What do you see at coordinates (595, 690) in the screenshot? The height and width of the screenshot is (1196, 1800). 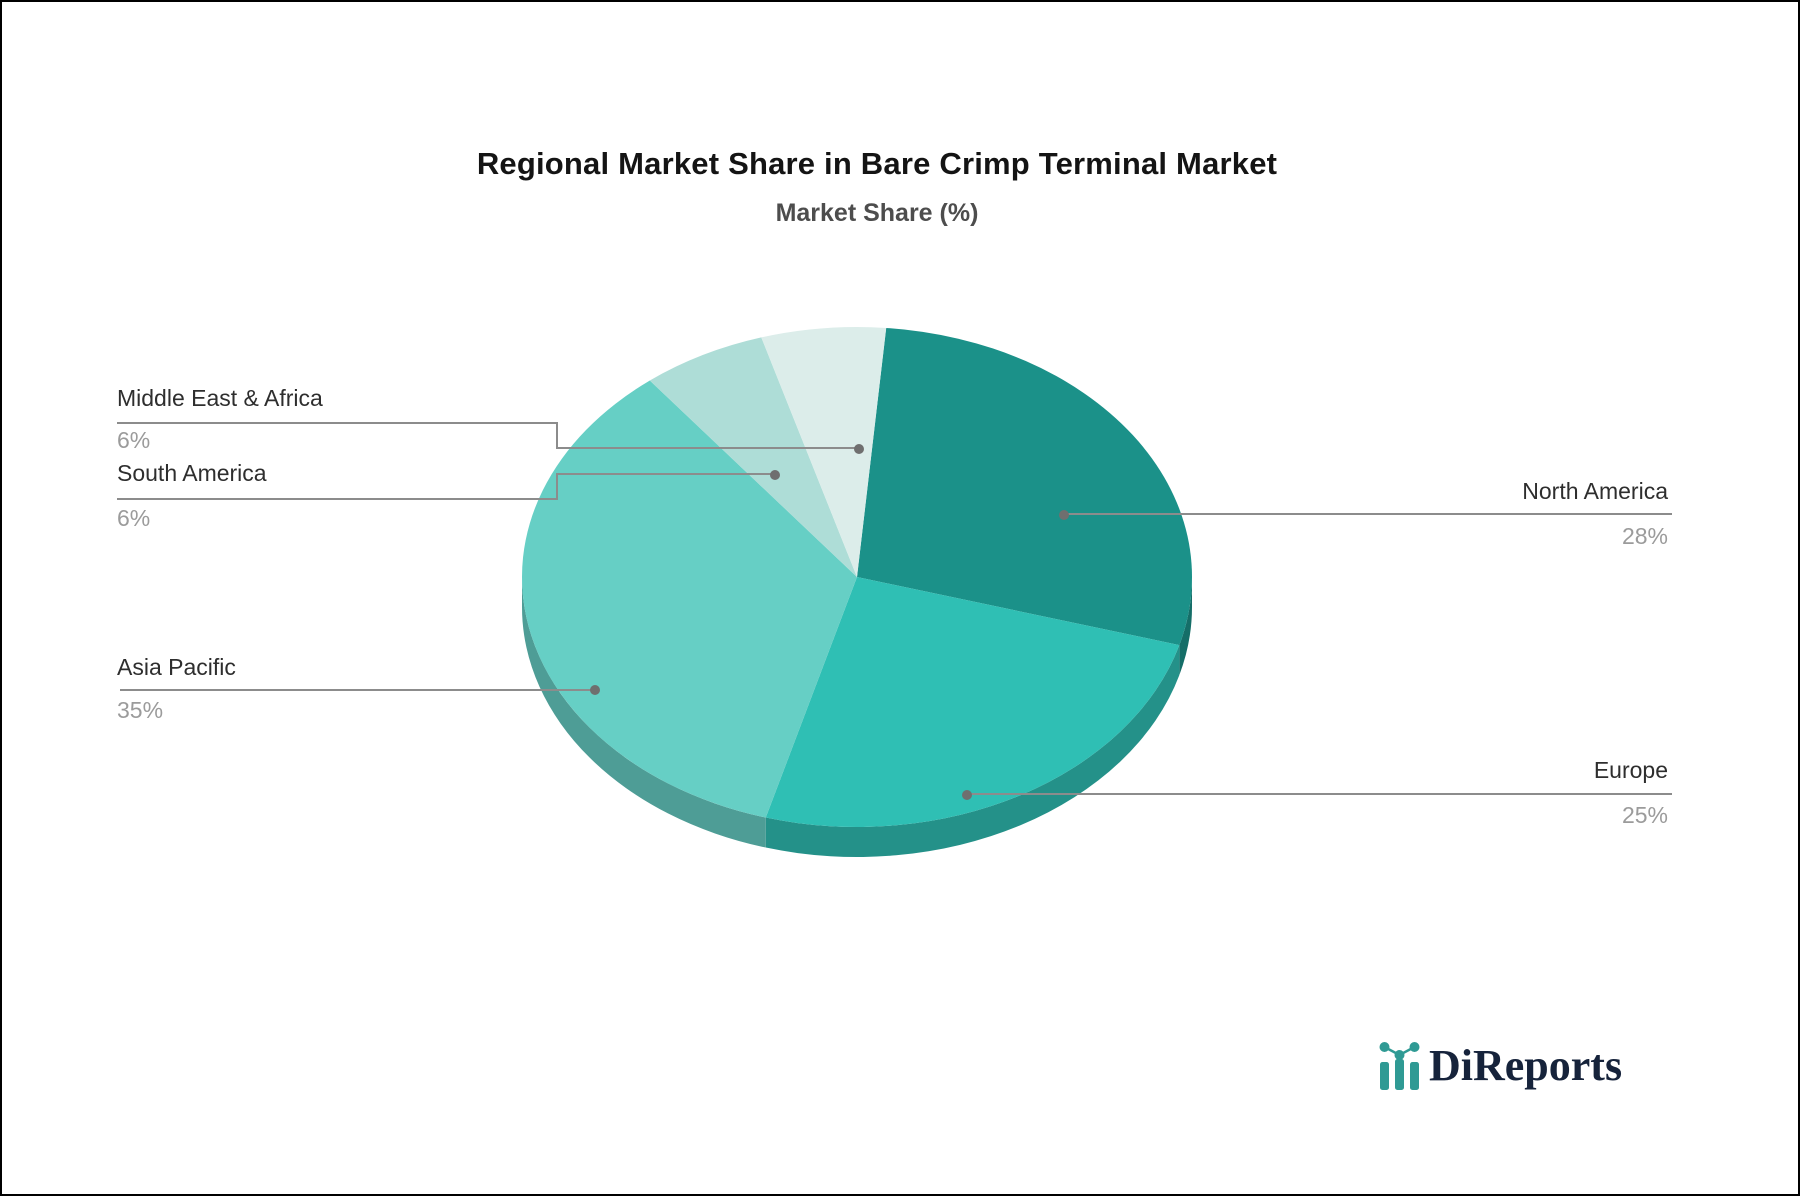 I see `leader-dot-asia-pacific` at bounding box center [595, 690].